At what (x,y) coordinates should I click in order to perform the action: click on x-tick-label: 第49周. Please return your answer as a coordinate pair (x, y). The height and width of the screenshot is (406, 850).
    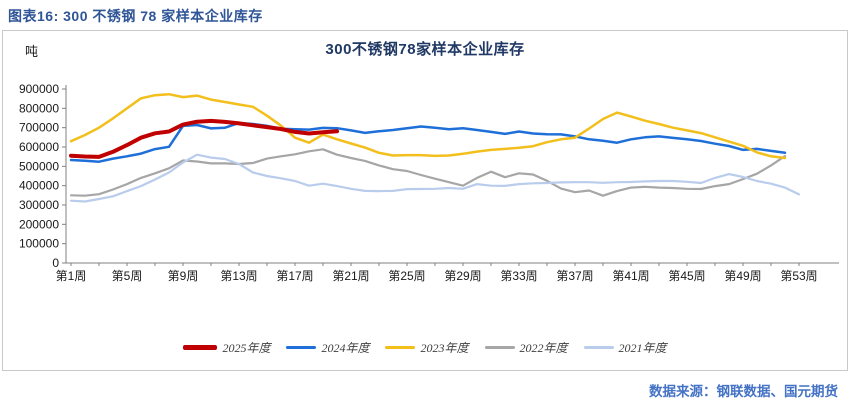
    Looking at the image, I should click on (742, 276).